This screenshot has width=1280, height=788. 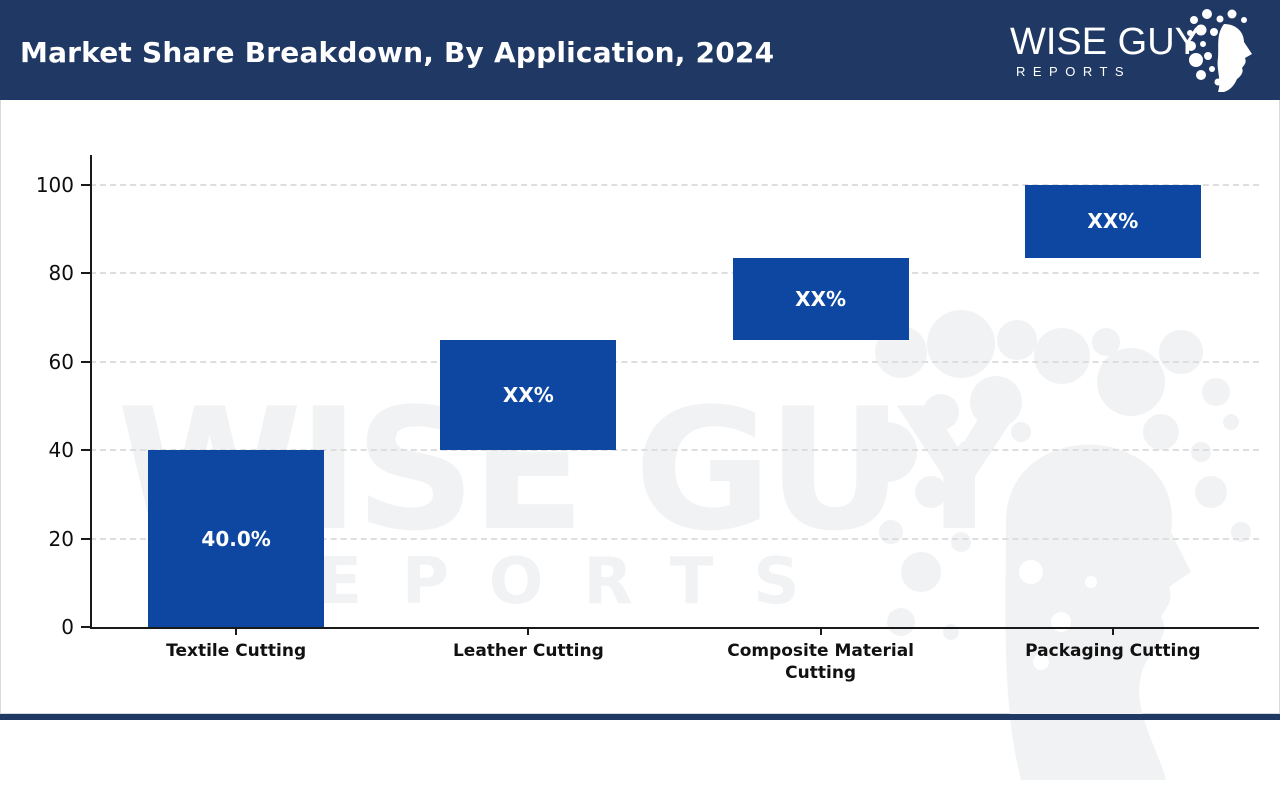 What do you see at coordinates (1105, 42) in the screenshot?
I see `logo-text-wise-guy: WISE GUY` at bounding box center [1105, 42].